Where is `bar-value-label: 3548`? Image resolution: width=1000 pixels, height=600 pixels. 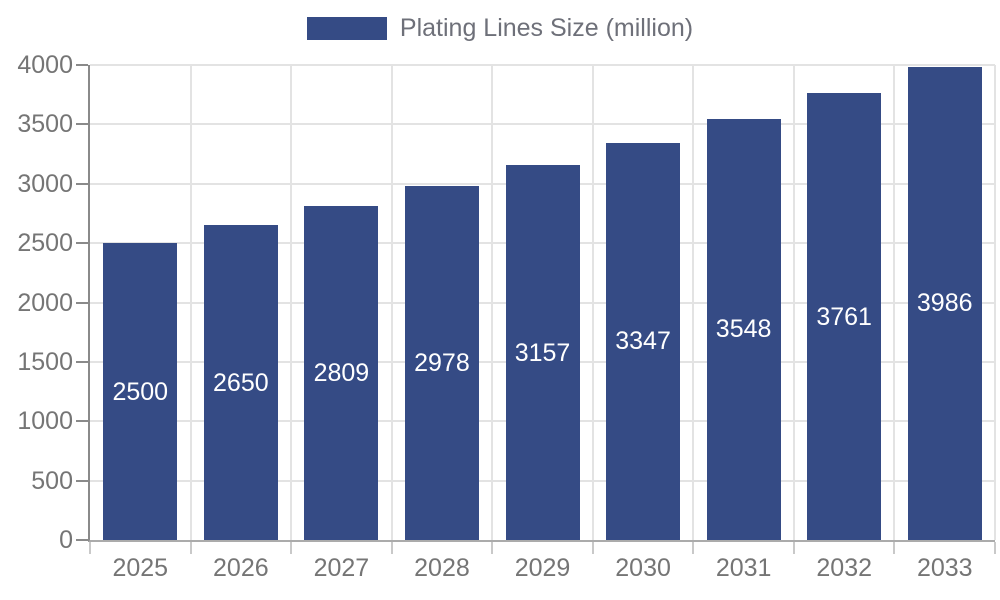 bar-value-label: 3548 is located at coordinates (743, 329).